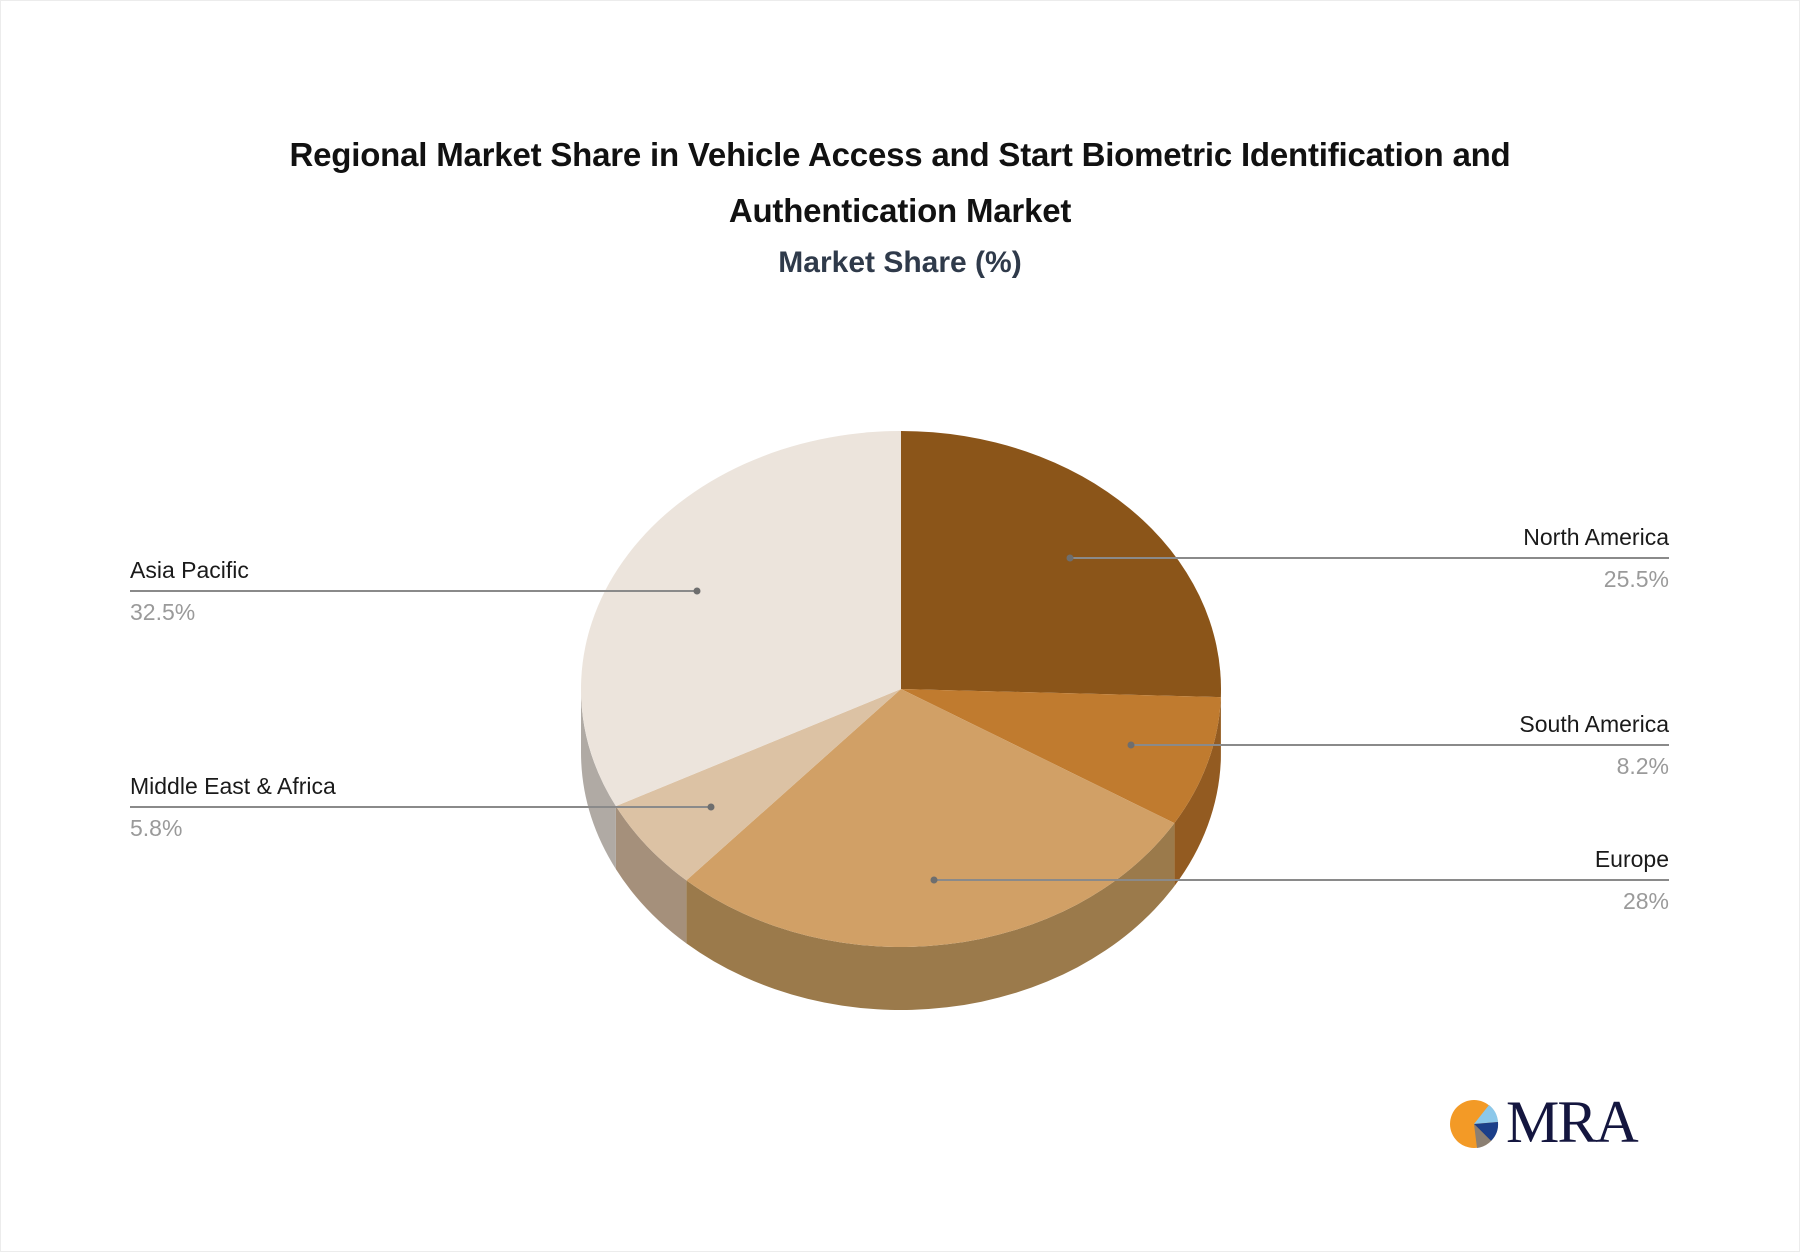 The width and height of the screenshot is (1800, 1252). What do you see at coordinates (741, 619) in the screenshot?
I see `pie-slice-asia-pacific` at bounding box center [741, 619].